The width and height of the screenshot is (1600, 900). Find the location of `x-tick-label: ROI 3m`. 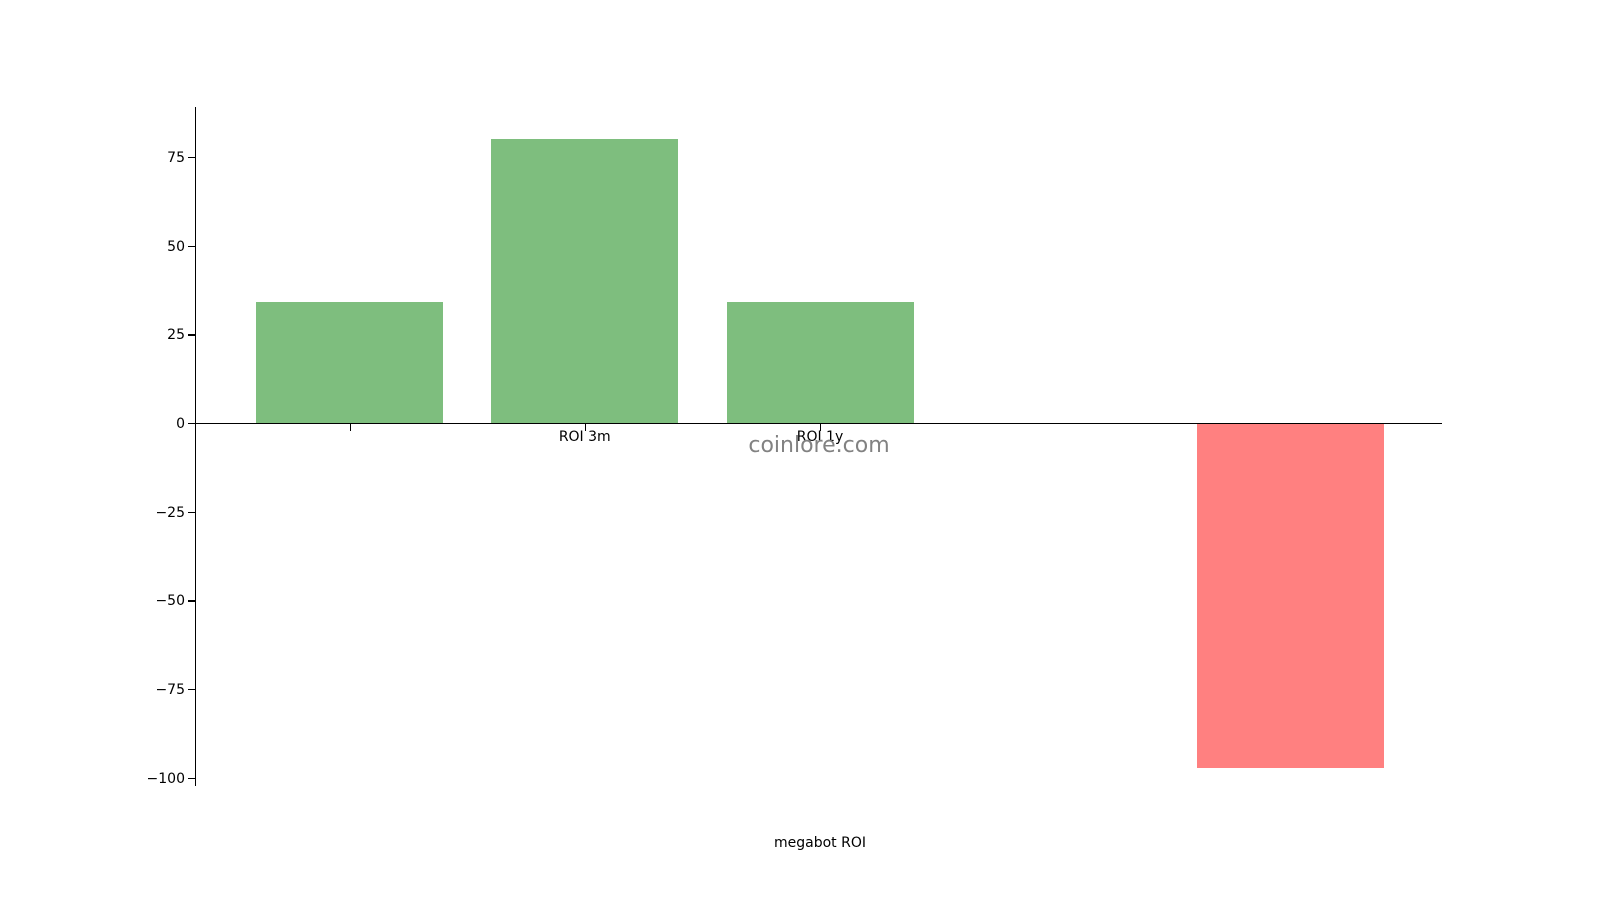

x-tick-label: ROI 3m is located at coordinates (584, 437).